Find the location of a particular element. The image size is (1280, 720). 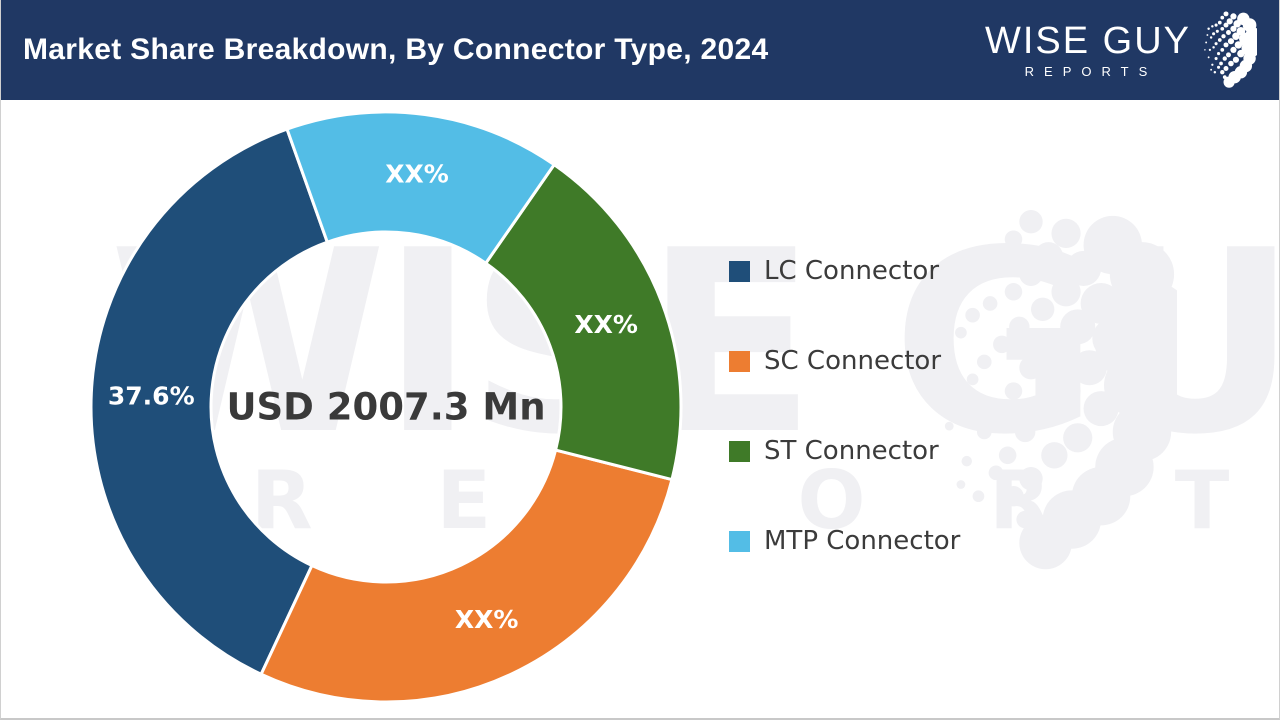

wise-guy-logo: WISE GUY REPORTS is located at coordinates (1121, 50).